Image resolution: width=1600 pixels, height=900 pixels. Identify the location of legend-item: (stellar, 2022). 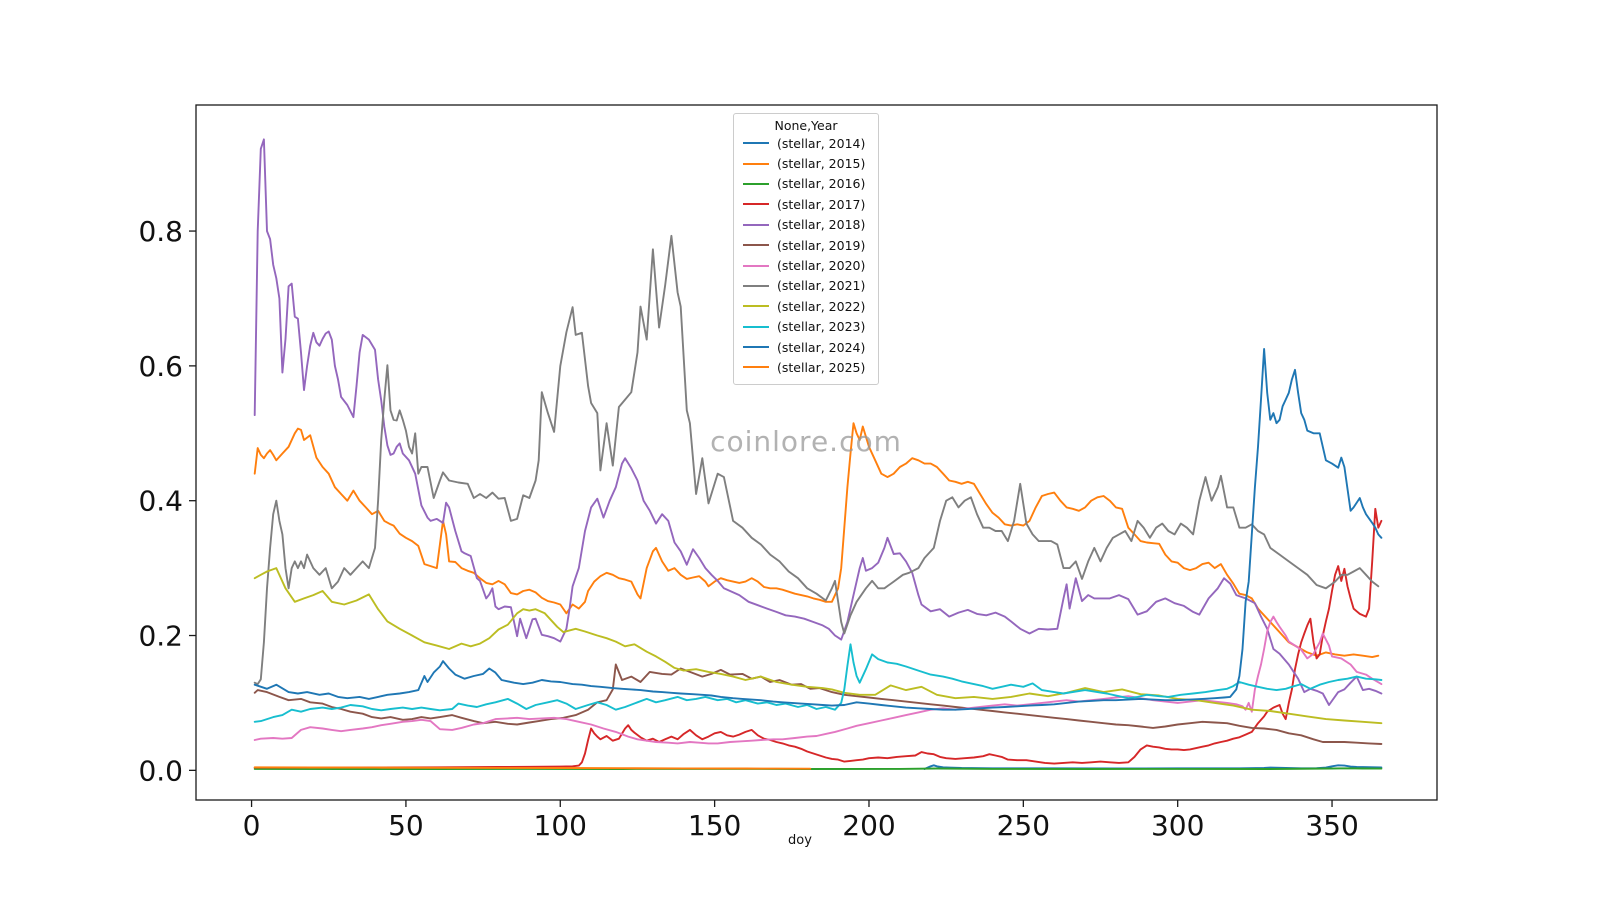
(806, 306).